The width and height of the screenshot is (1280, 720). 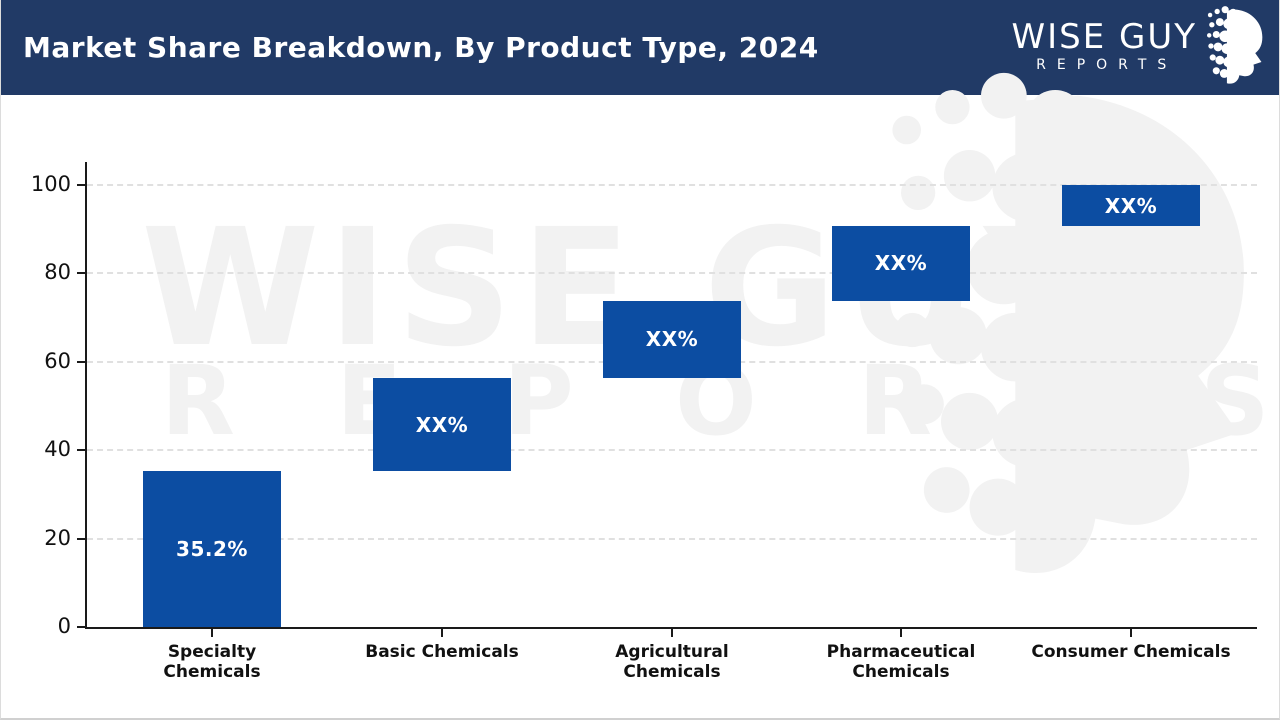 I want to click on wise-guy-logo: WISE GUY REPORTS, so click(x=1138, y=46).